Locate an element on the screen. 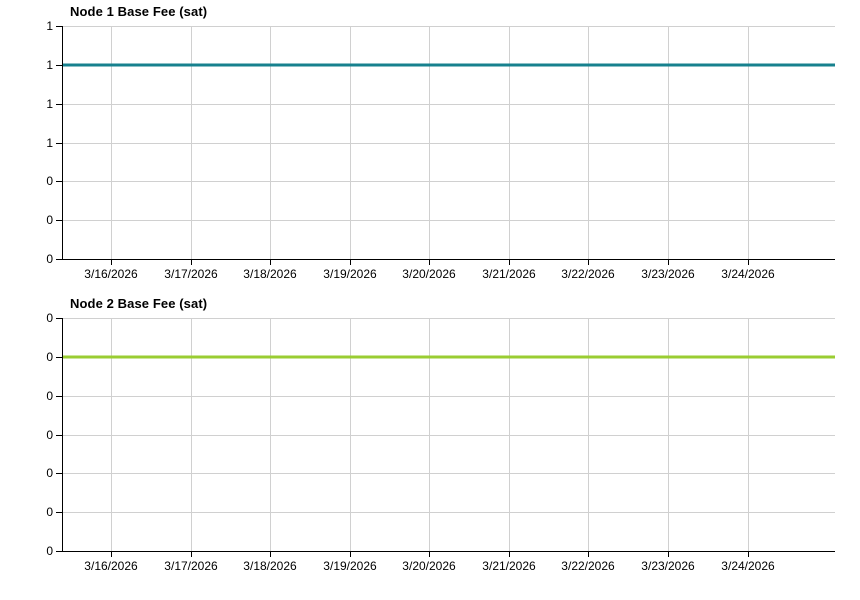 The image size is (860, 600). x-axis-label-wrap: 3/24/2026 is located at coordinates (747, 445).